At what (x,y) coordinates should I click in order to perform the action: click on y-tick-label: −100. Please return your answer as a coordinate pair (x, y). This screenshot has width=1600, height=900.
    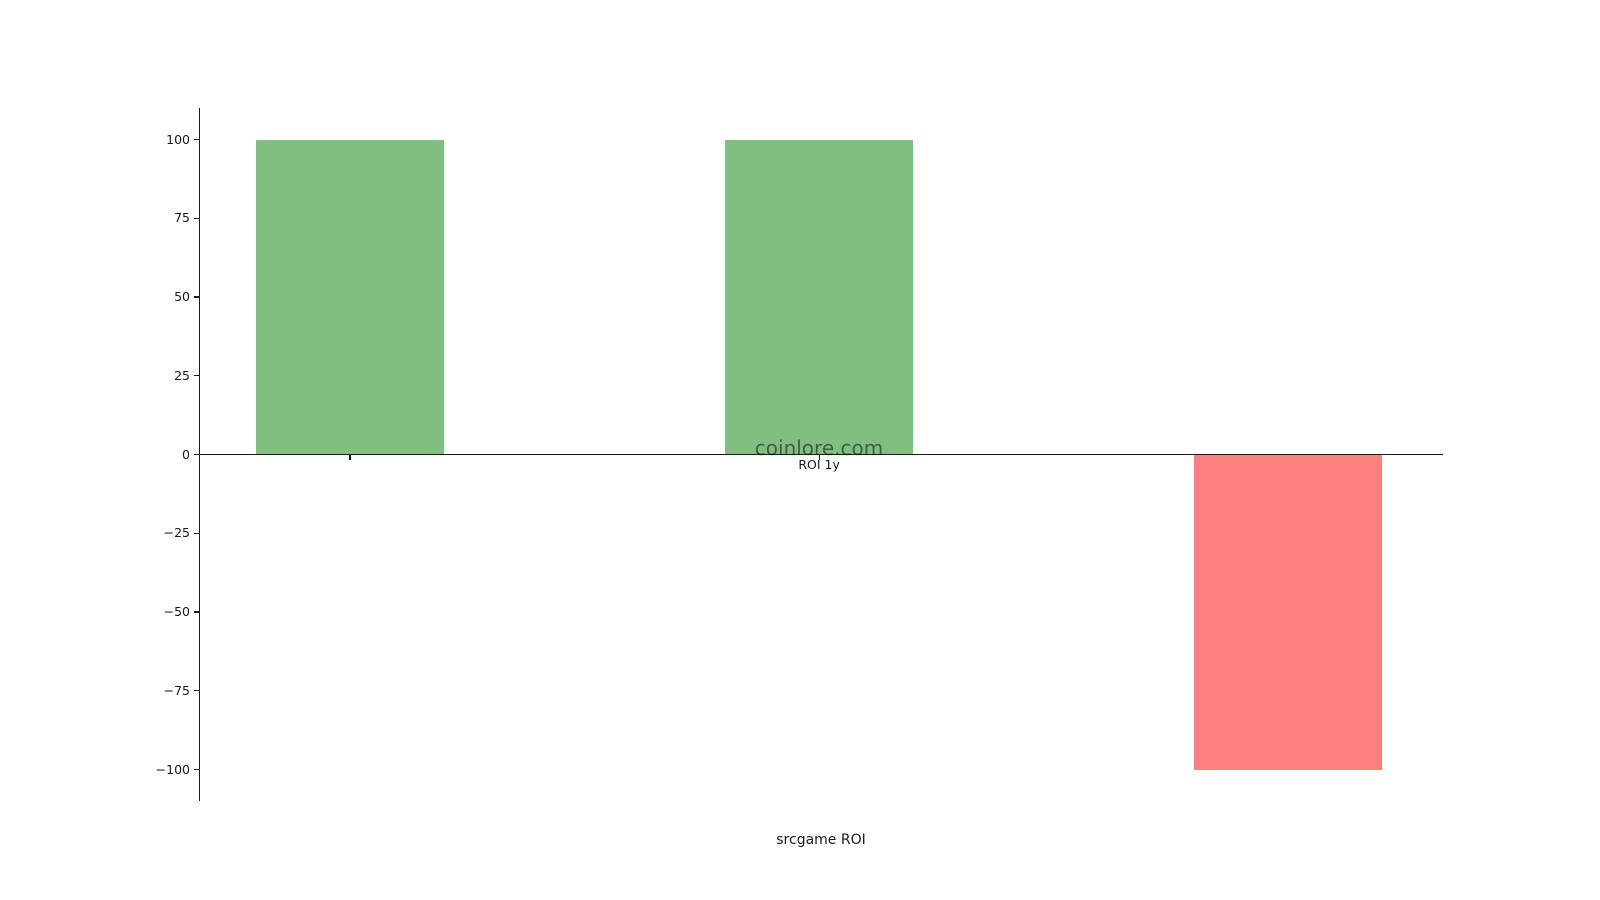
    Looking at the image, I should click on (172, 769).